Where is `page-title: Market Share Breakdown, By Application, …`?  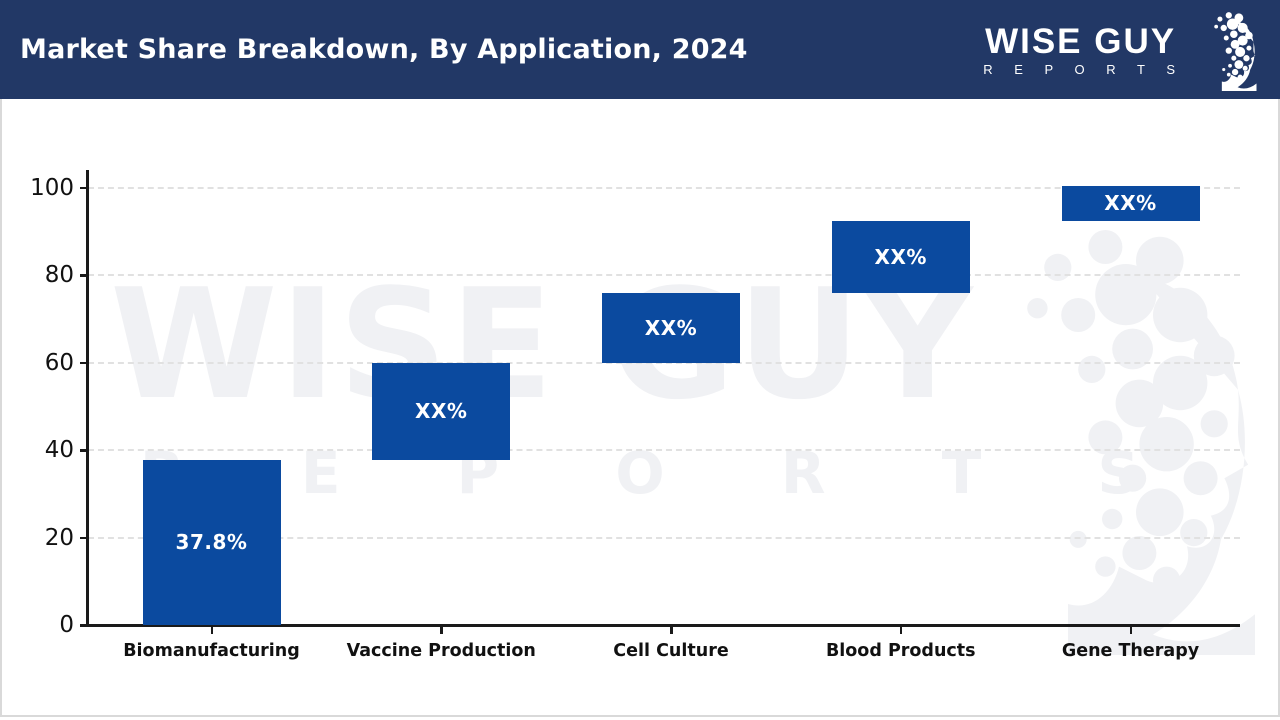
page-title: Market Share Breakdown, By Application, … is located at coordinates (384, 49).